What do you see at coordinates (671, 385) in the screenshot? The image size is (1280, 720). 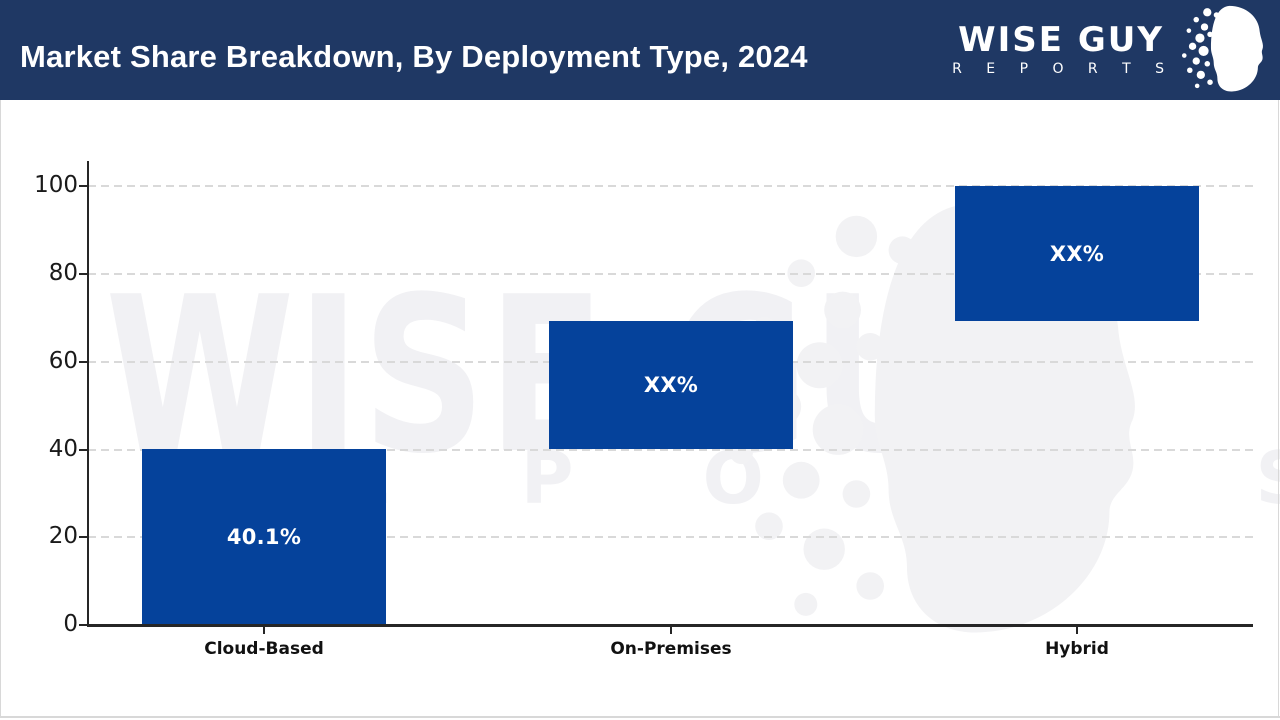 I see `bar-value-label: XX%` at bounding box center [671, 385].